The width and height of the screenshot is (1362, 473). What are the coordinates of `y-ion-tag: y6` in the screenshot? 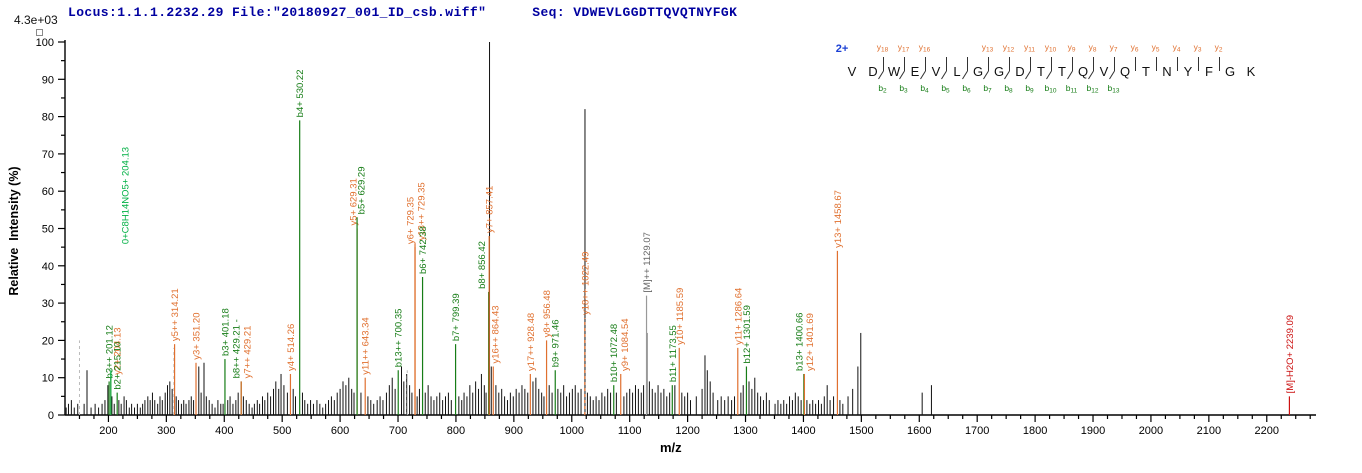 It's located at (1135, 48).